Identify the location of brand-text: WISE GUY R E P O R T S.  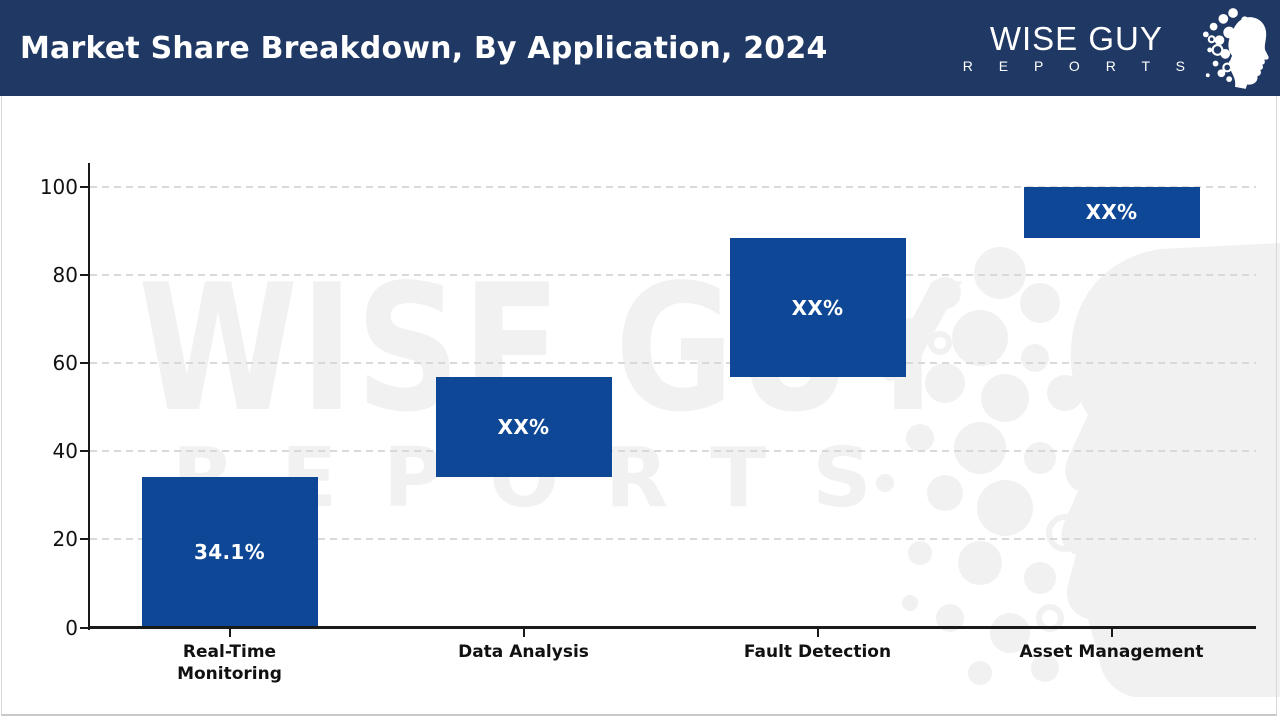
(1076, 47).